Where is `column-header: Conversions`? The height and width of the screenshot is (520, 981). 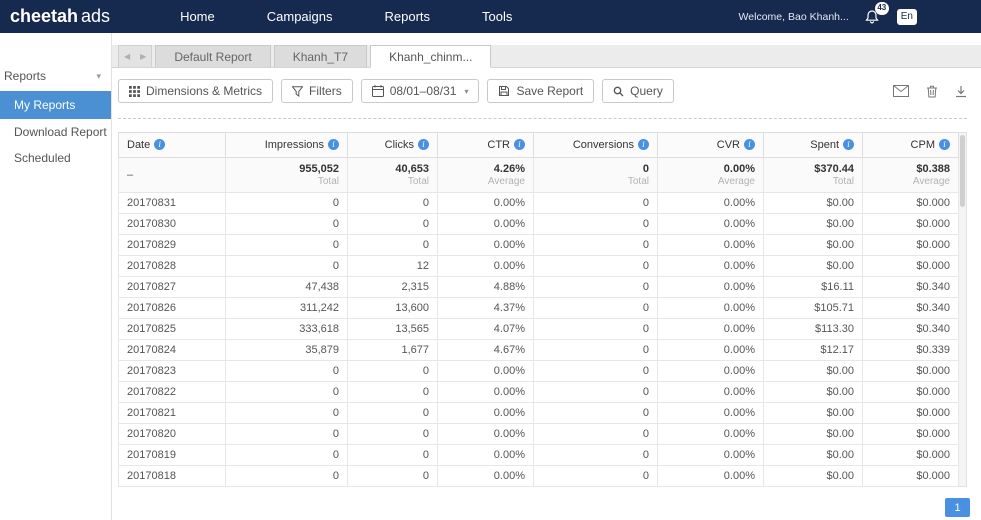 column-header: Conversions is located at coordinates (595, 145).